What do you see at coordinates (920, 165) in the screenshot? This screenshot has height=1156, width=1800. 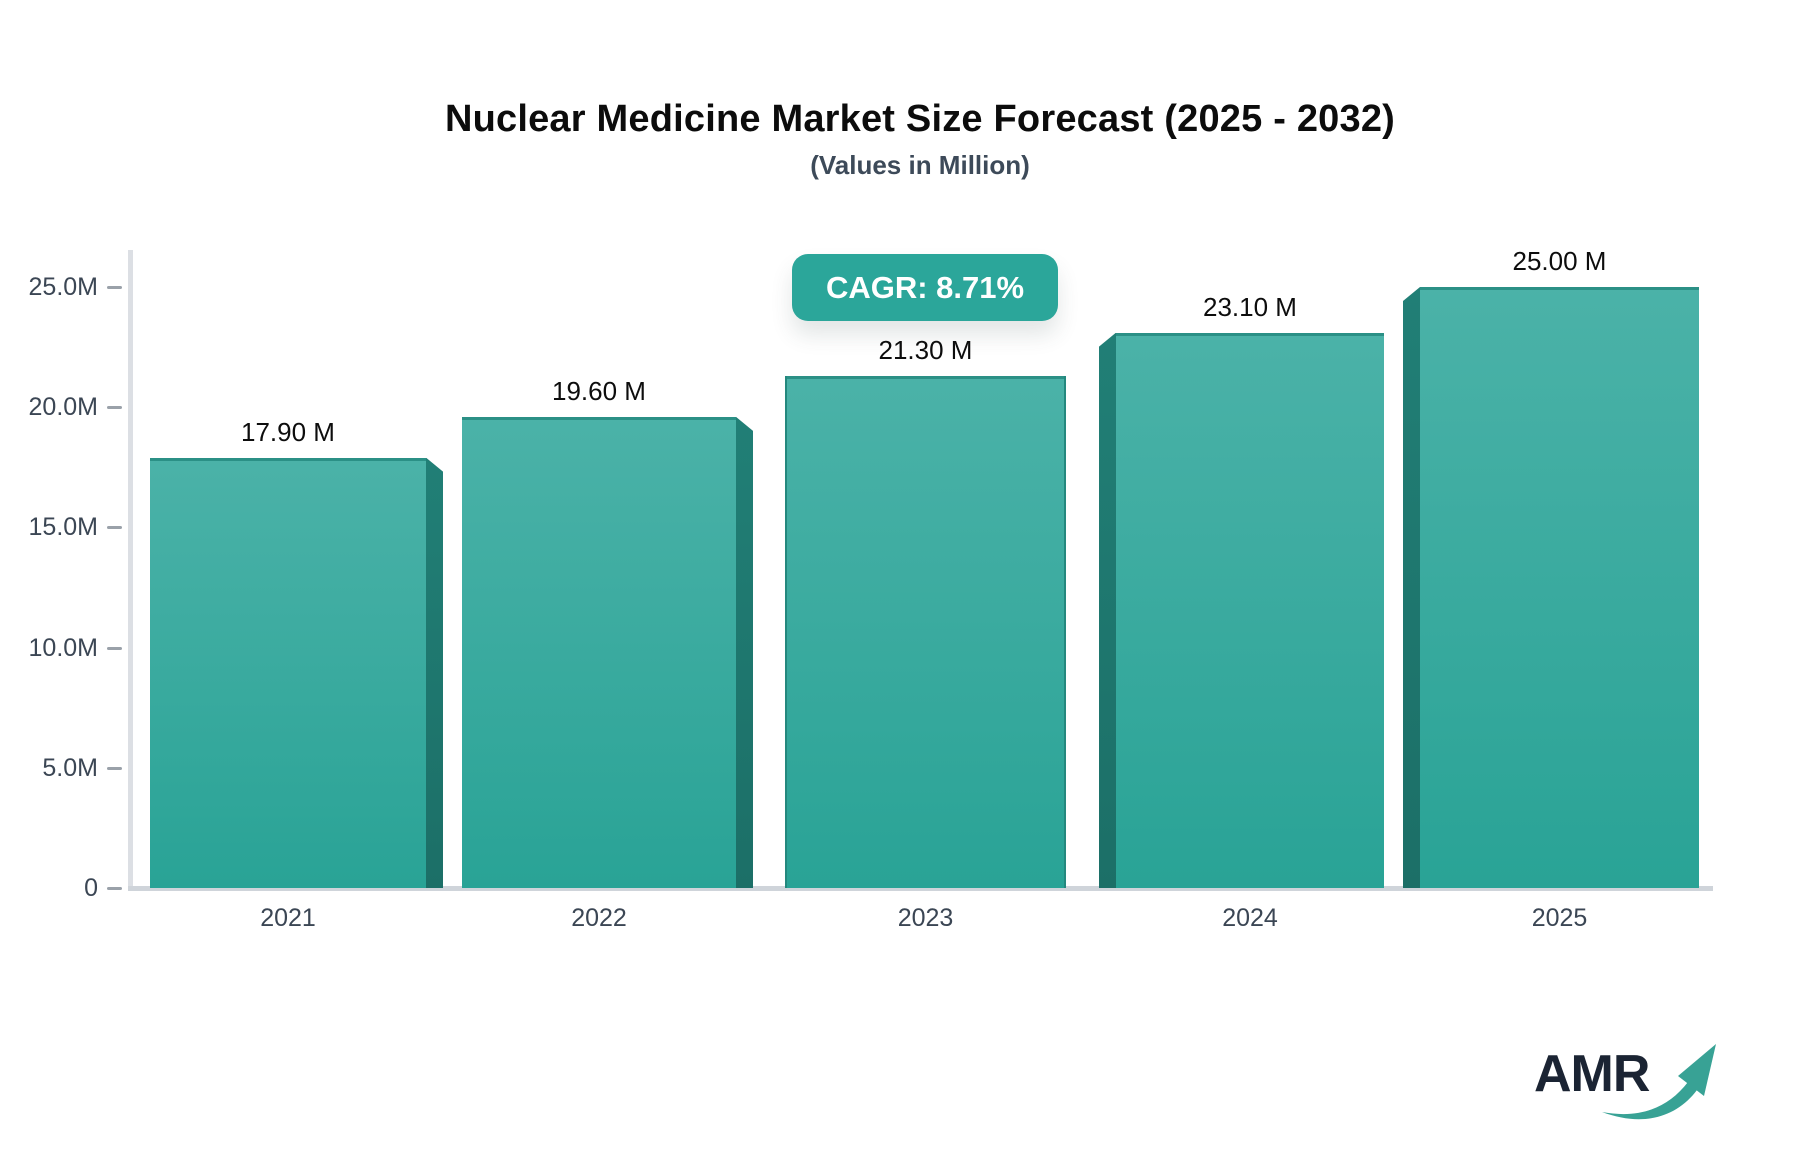 I see `chart-subtitle: (Values in Million)` at bounding box center [920, 165].